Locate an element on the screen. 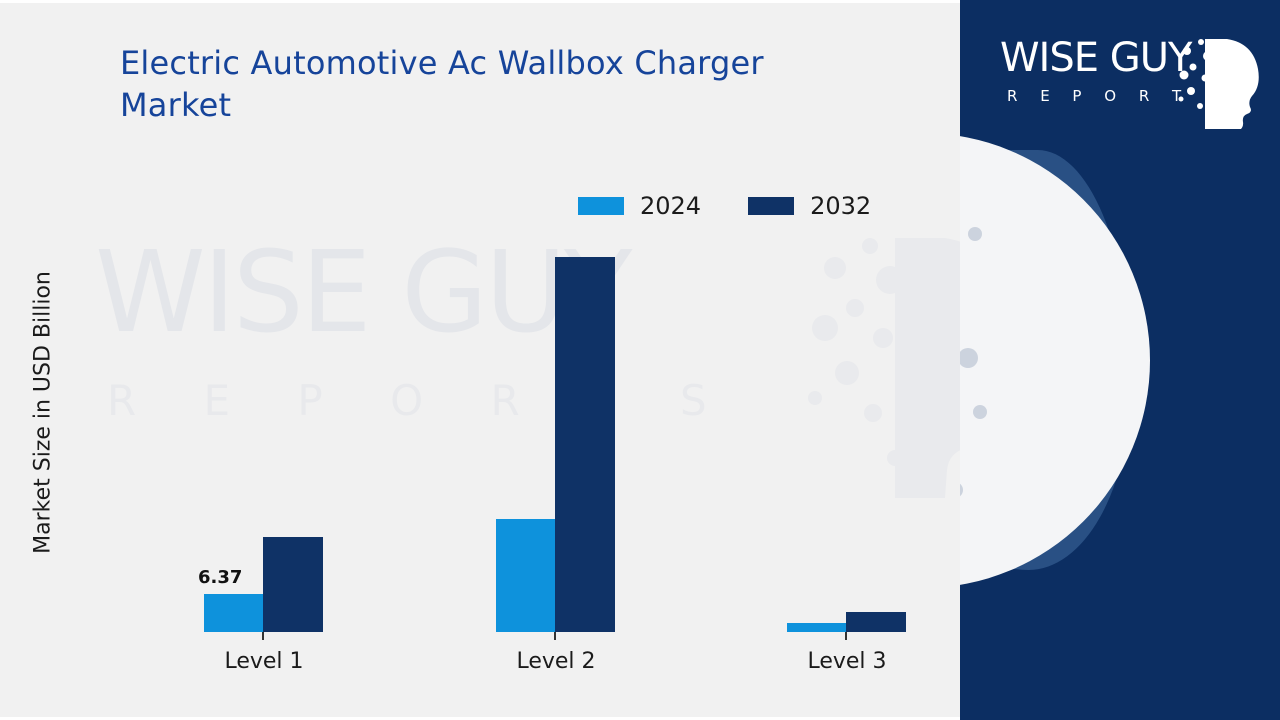 The height and width of the screenshot is (720, 1280). x-label-level-2: Level 2 is located at coordinates (556, 661).